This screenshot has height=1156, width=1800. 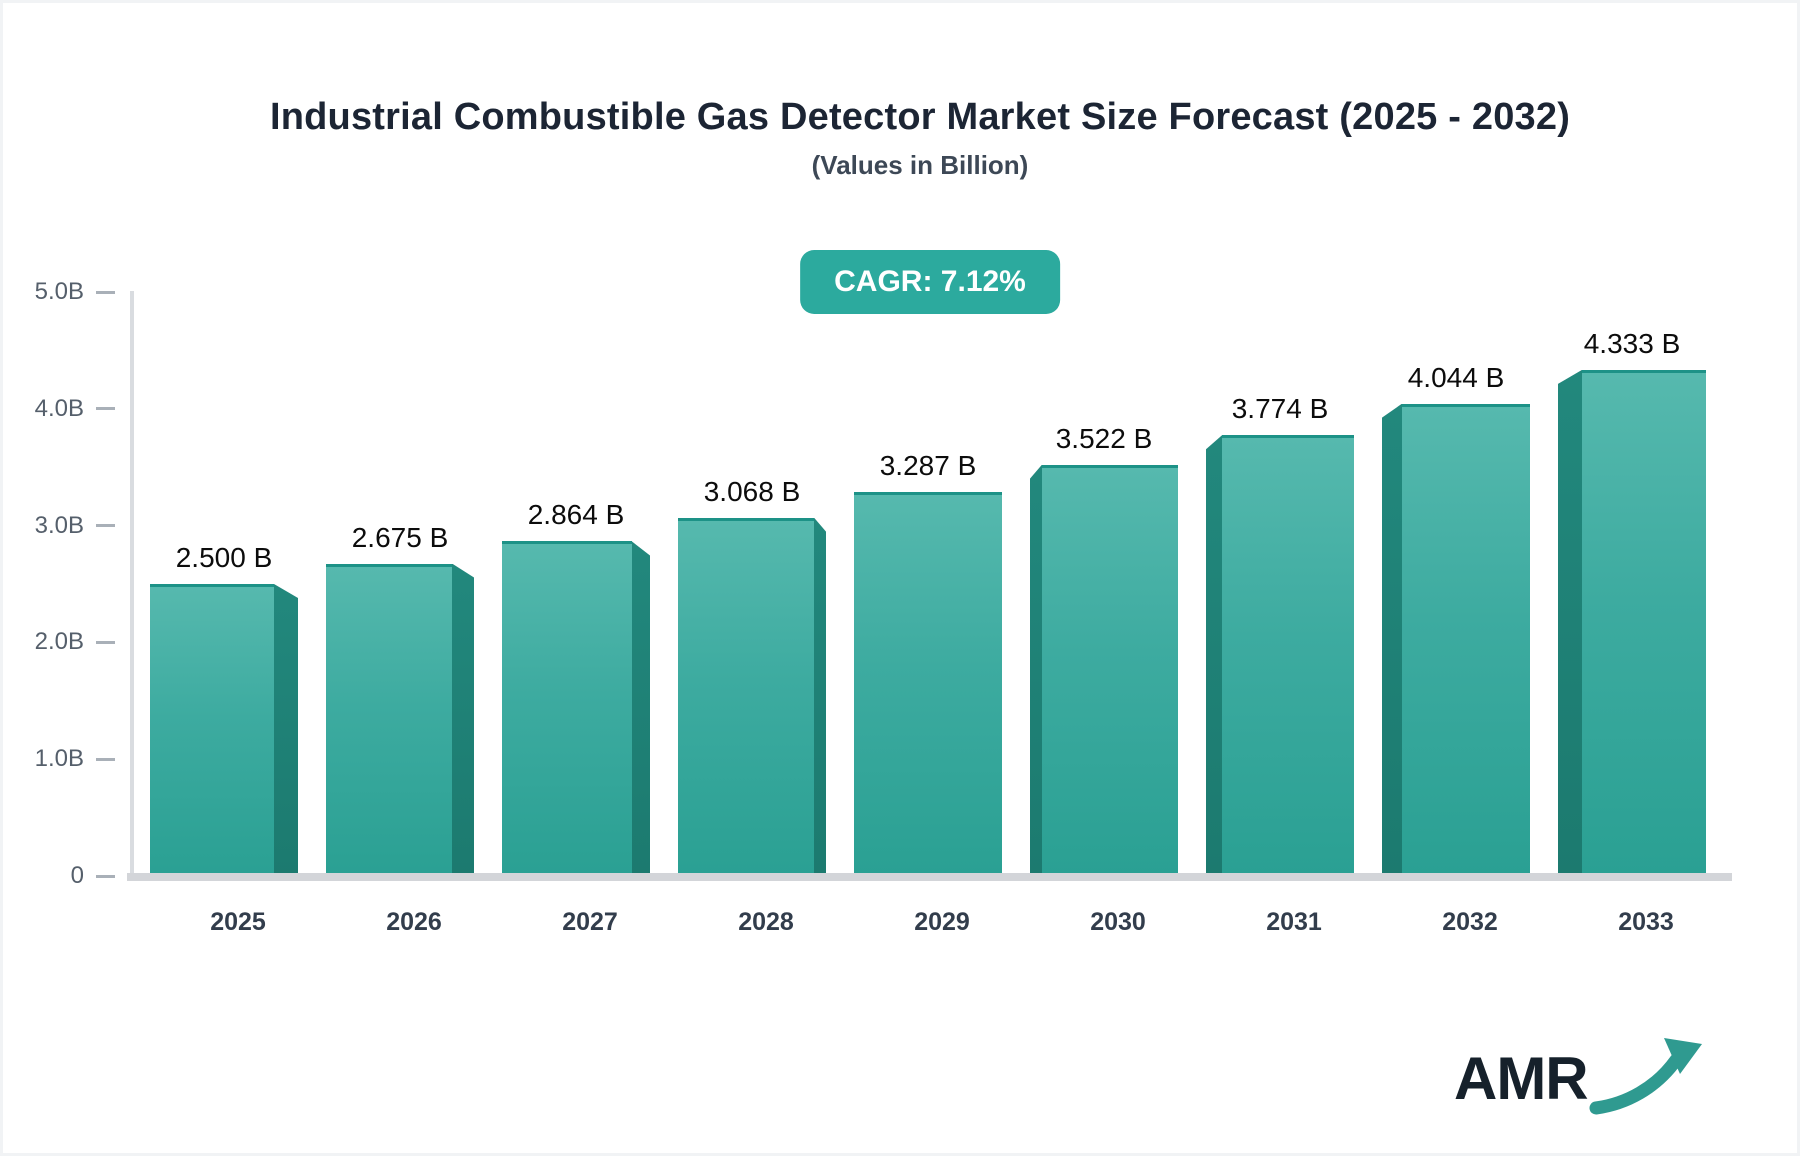 I want to click on bar-2033, so click(x=1644, y=622).